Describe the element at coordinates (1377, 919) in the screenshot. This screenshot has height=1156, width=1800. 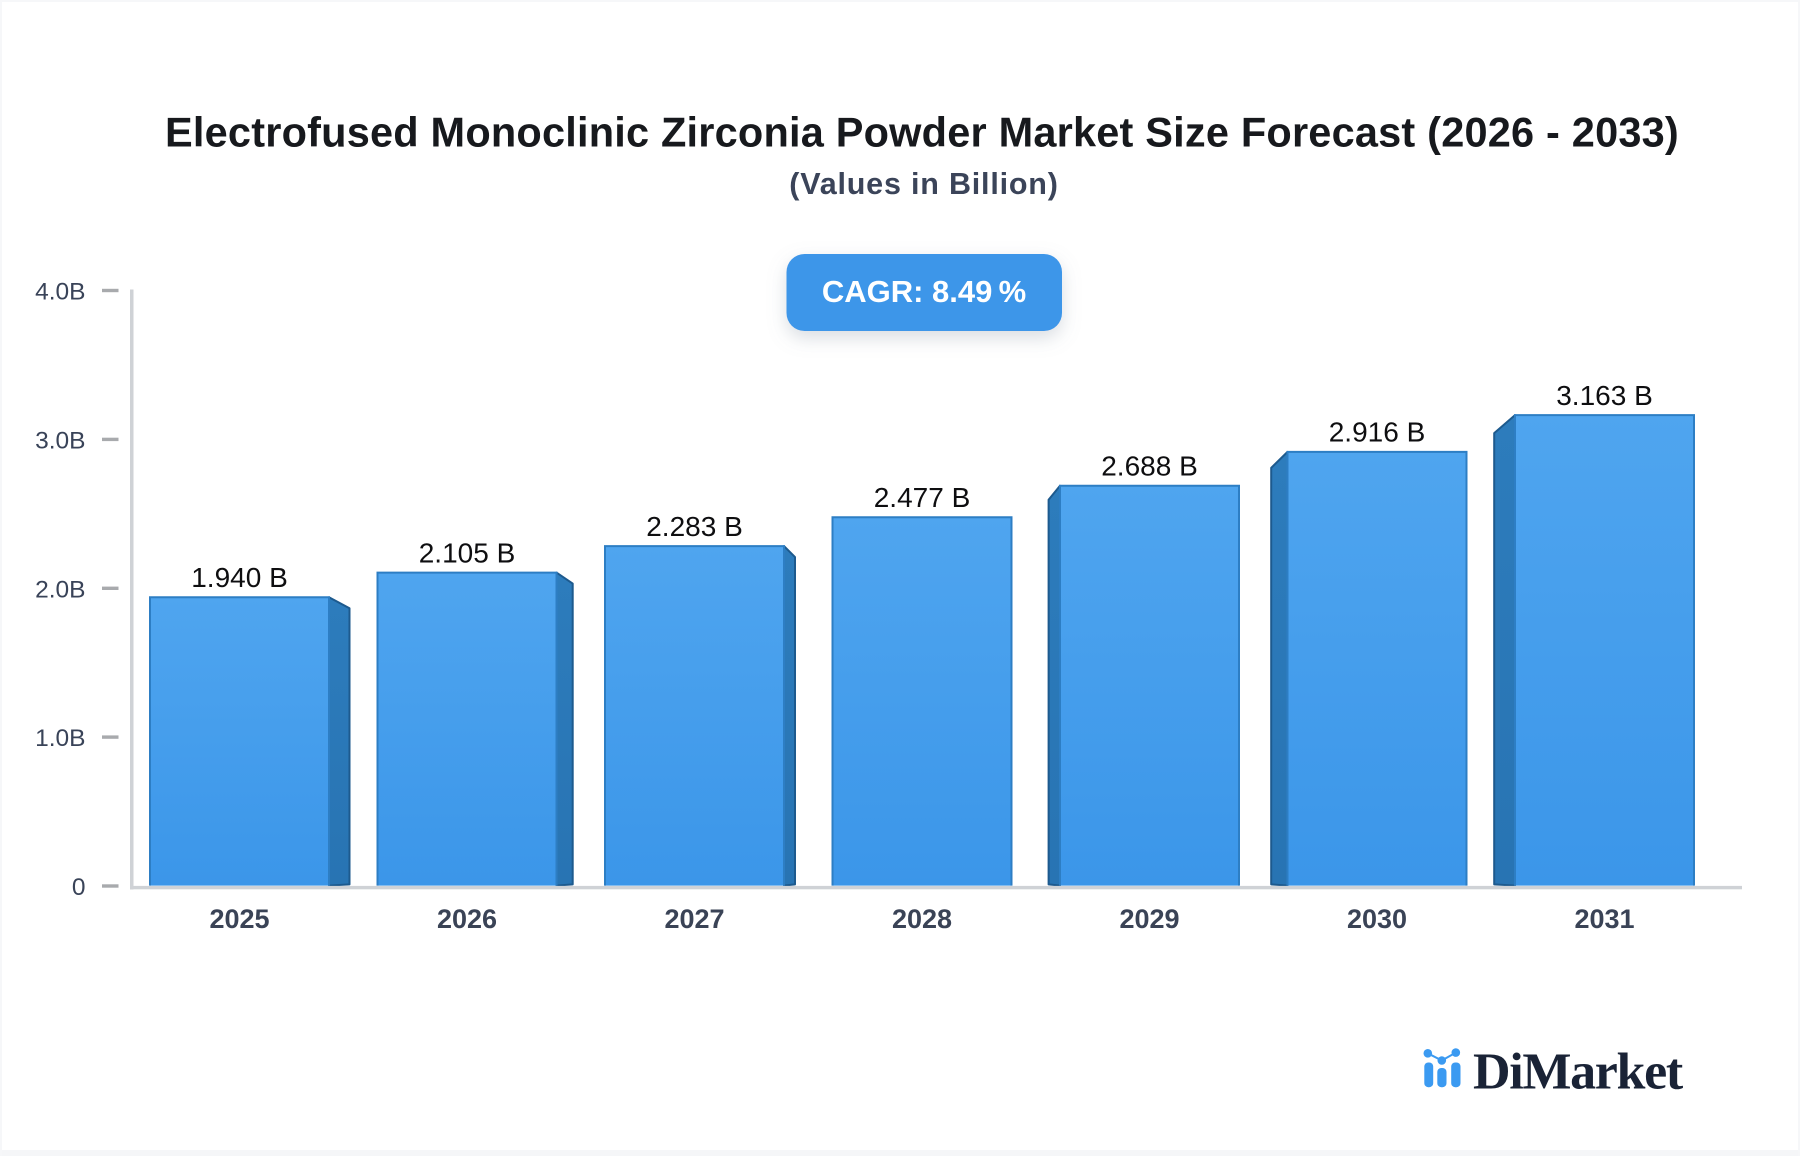
I see `svg-text: 2030` at that location.